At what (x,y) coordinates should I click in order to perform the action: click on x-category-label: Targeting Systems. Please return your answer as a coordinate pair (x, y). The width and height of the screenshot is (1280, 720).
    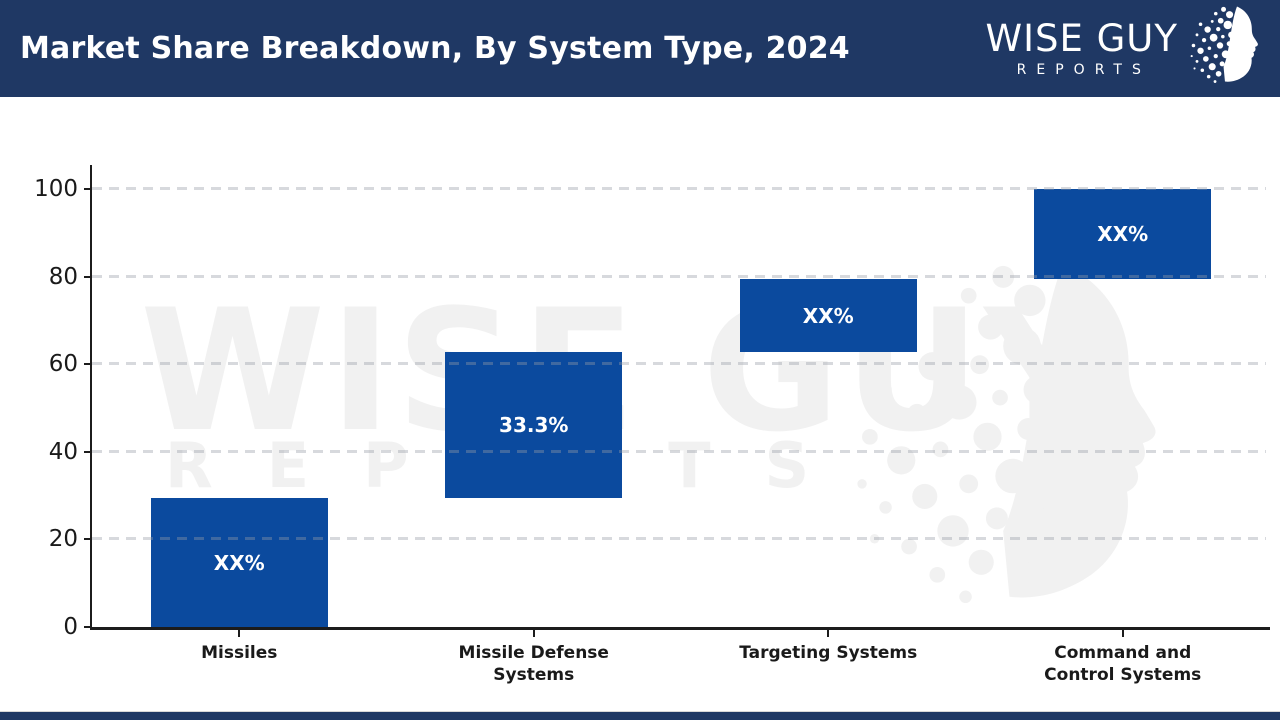
    Looking at the image, I should click on (828, 653).